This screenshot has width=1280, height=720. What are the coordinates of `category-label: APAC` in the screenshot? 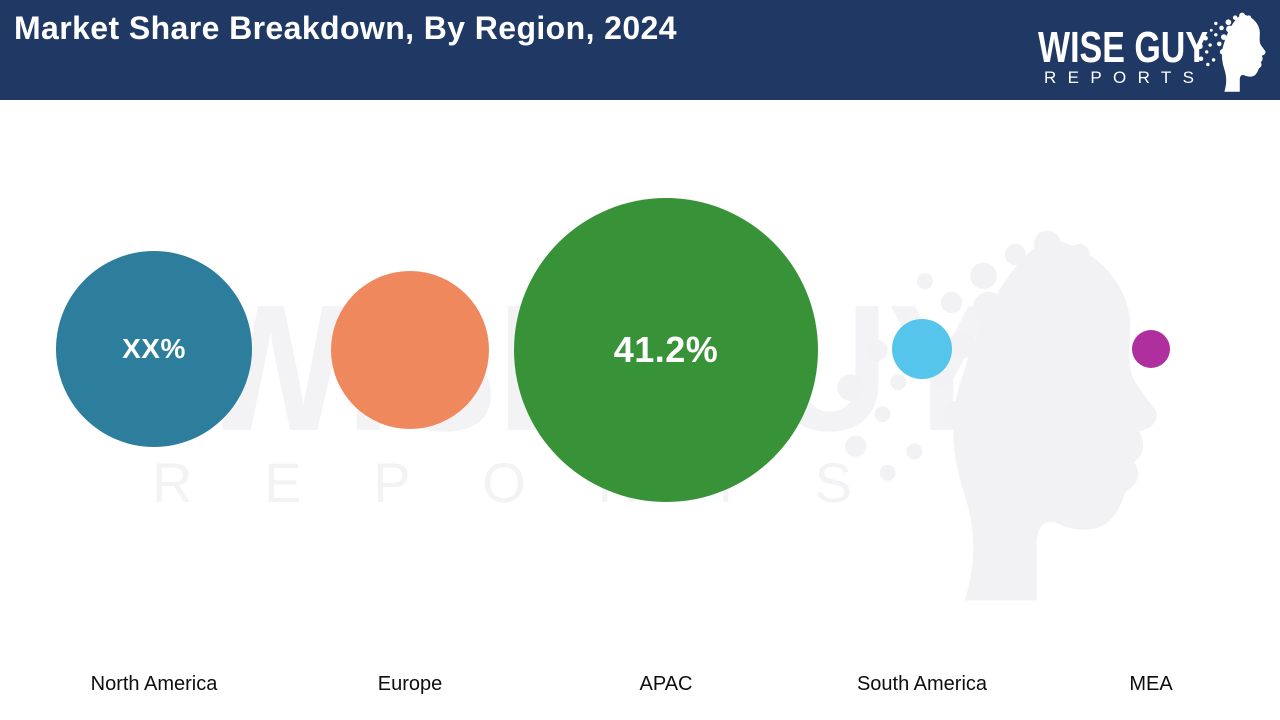 It's located at (666, 684).